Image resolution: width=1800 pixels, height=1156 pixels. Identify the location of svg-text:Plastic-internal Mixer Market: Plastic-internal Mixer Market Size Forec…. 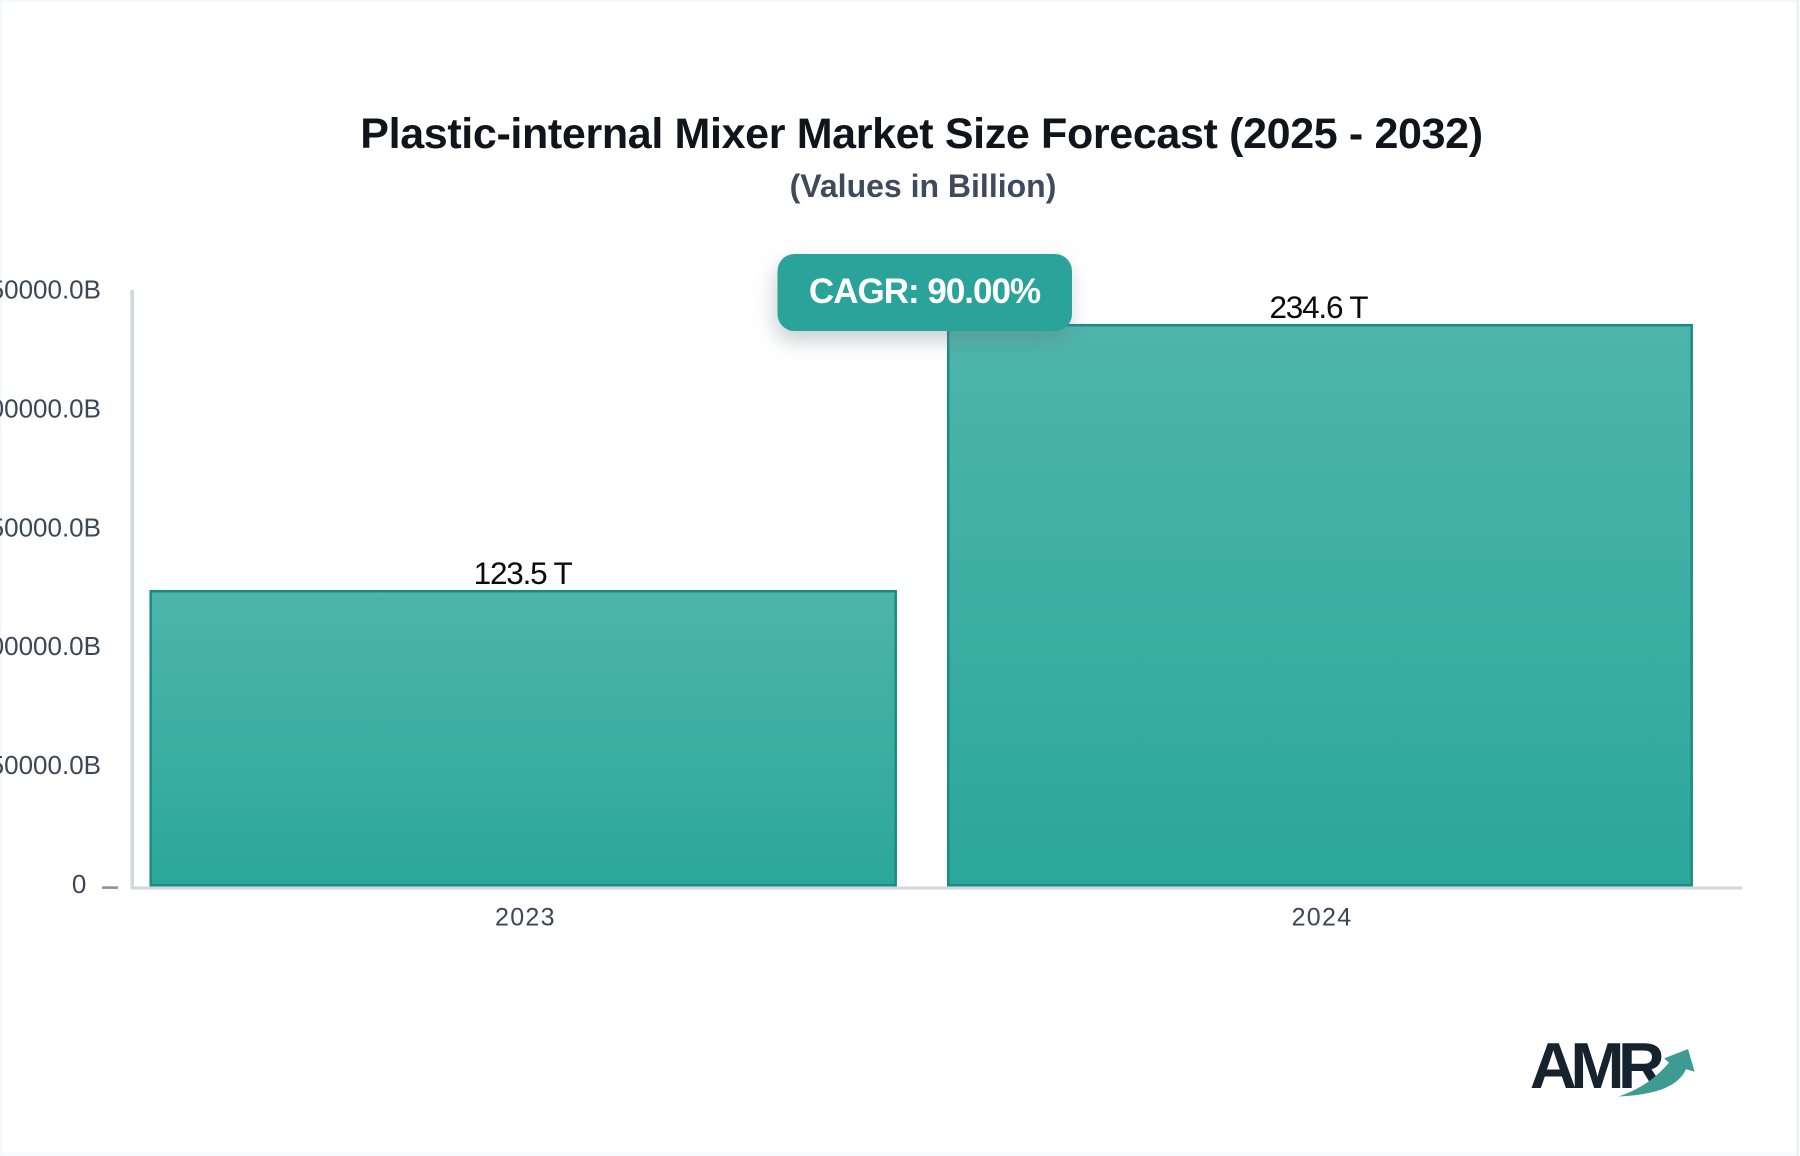
(921, 134).